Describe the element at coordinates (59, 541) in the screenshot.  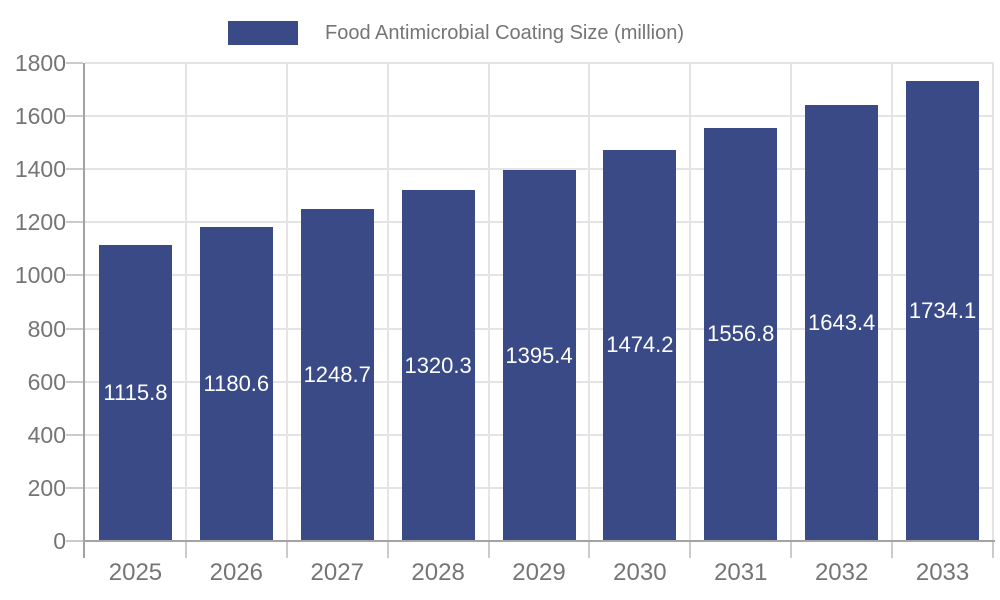
I see `y-axis-label: 0` at that location.